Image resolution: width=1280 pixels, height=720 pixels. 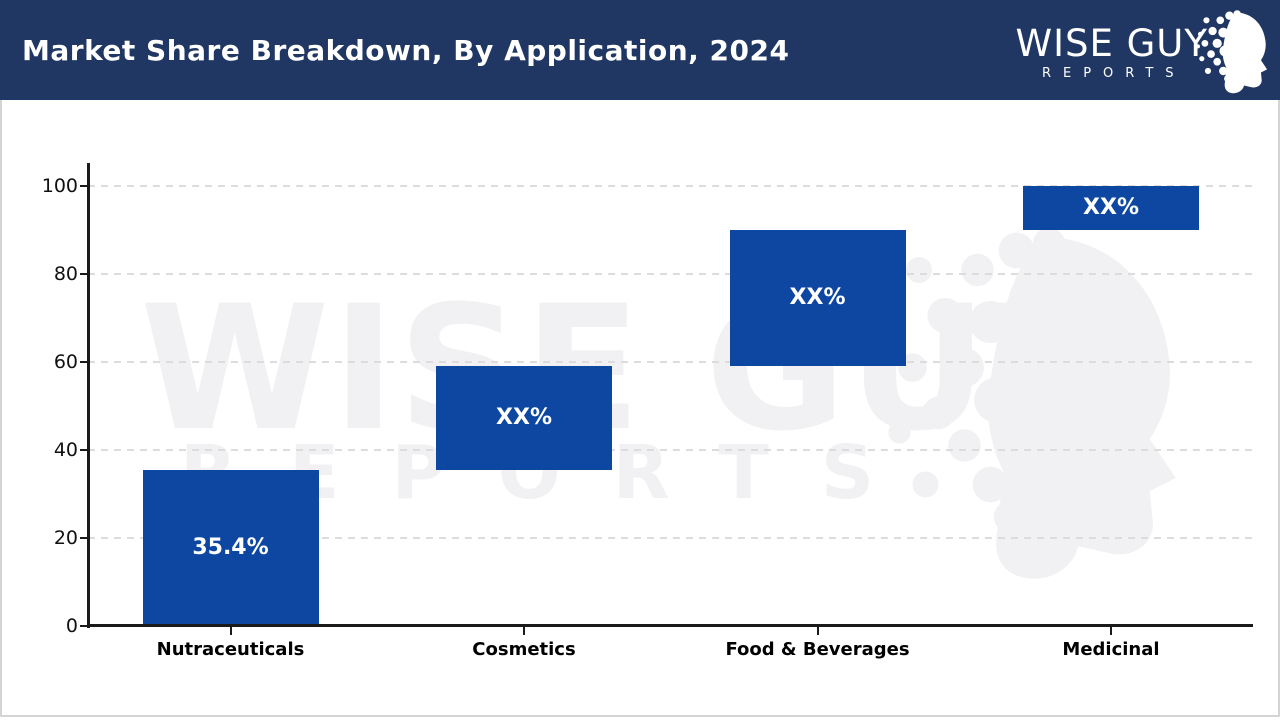 I want to click on category-label: Medicinal, so click(x=1111, y=649).